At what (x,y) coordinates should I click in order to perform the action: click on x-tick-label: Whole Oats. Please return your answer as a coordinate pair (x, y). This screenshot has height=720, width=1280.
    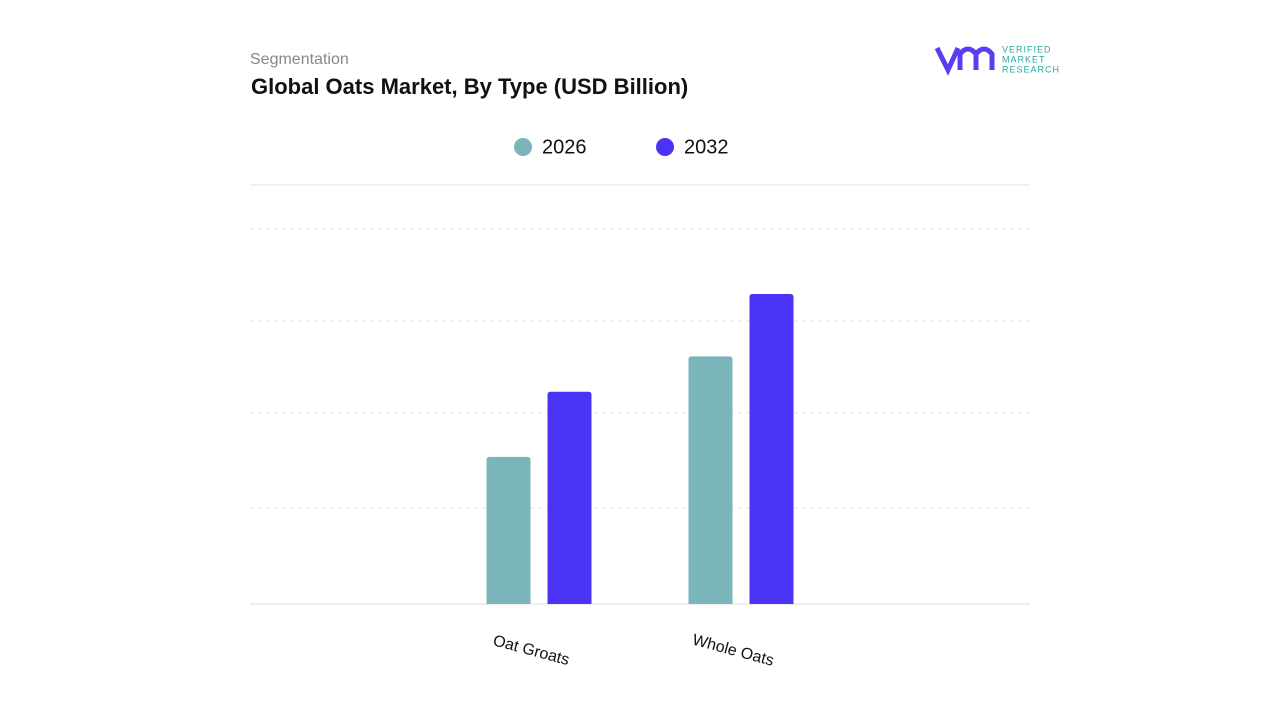
    Looking at the image, I should click on (732, 651).